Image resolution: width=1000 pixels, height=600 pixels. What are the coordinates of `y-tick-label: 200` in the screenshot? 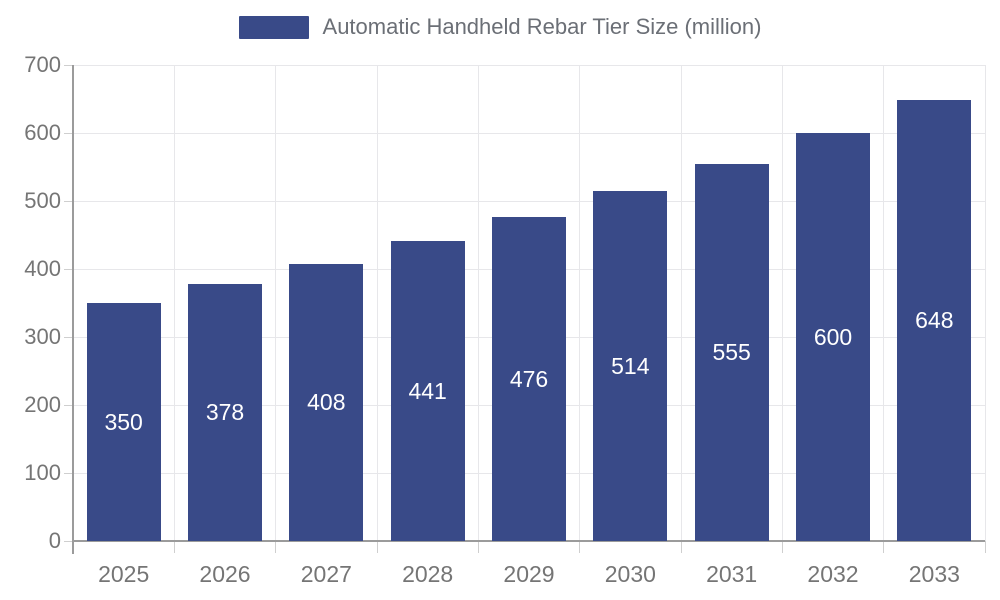 It's located at (42, 404).